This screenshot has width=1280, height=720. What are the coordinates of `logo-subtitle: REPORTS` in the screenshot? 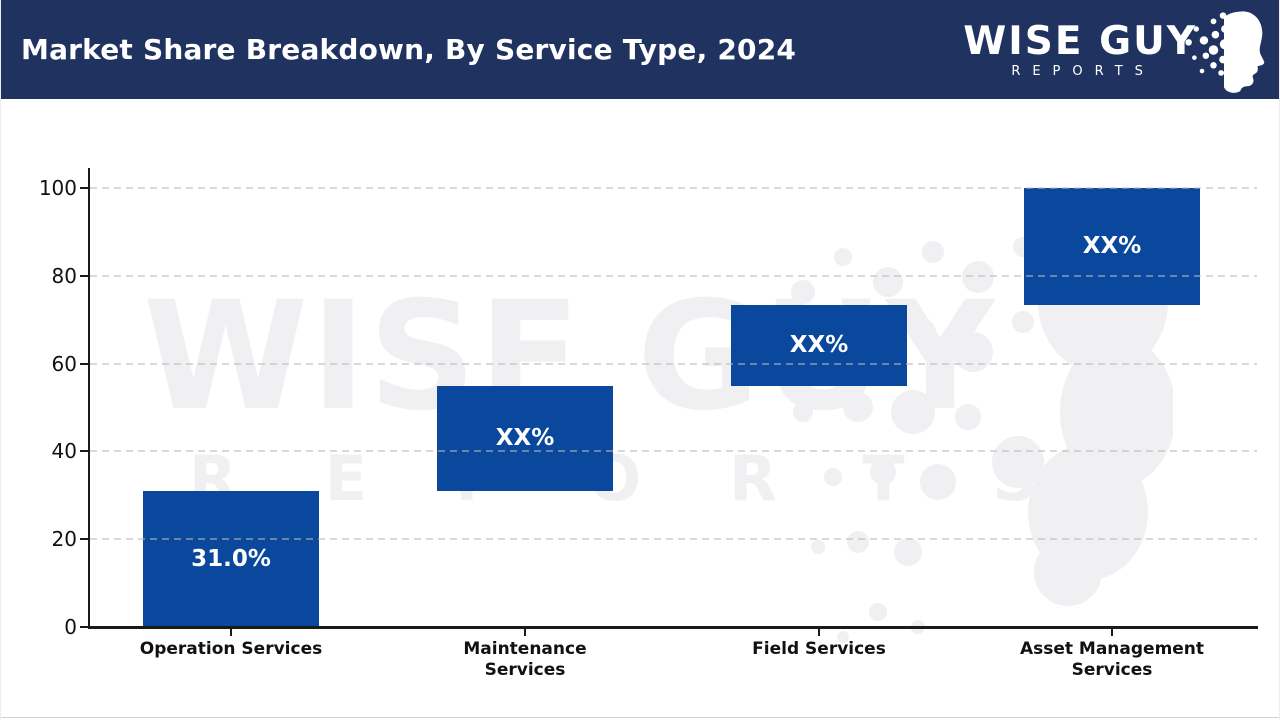 It's located at (1083, 71).